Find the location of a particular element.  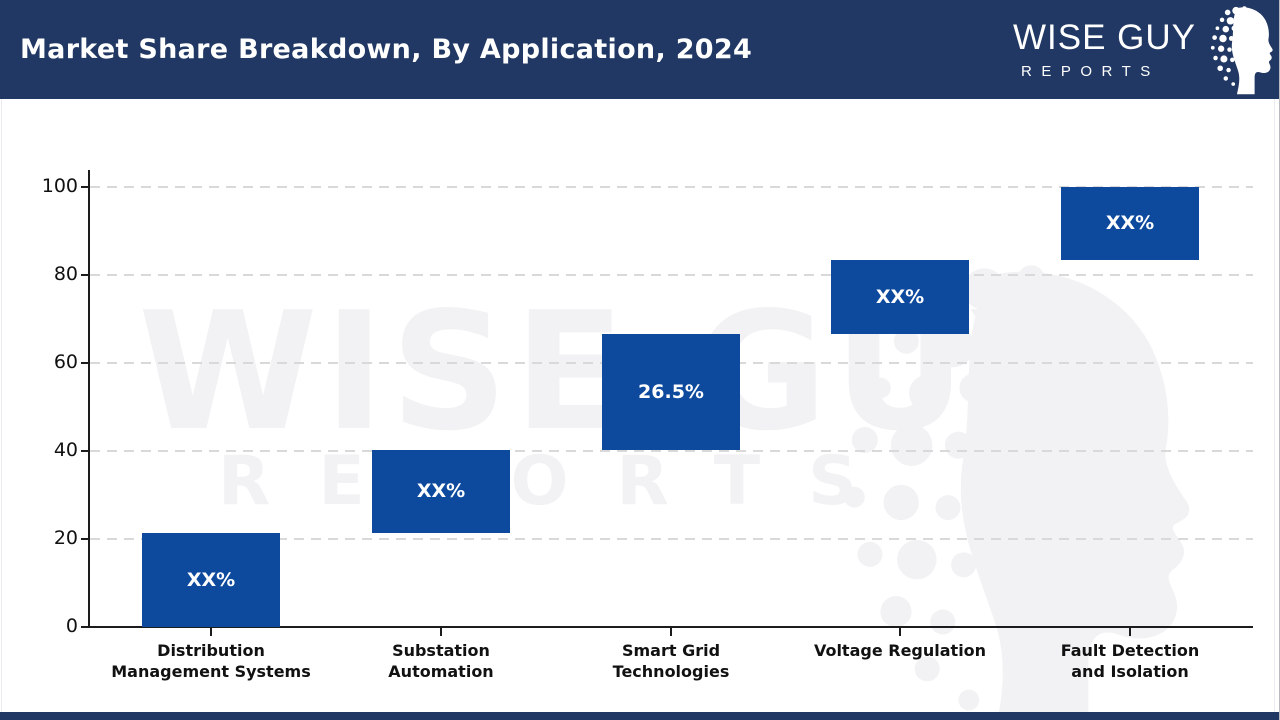

x-category-label-line: Smart Grid is located at coordinates (671, 650).